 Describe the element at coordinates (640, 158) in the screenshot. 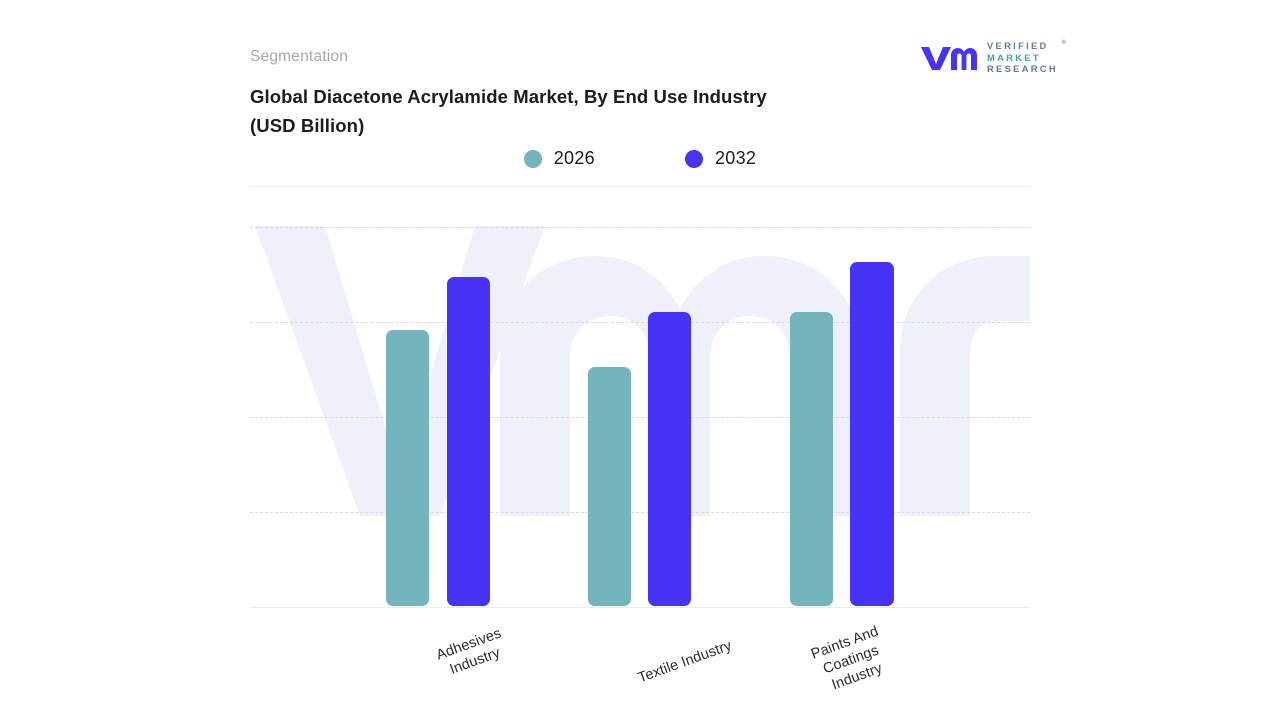

I see `chart-legend: 2026 2032` at that location.